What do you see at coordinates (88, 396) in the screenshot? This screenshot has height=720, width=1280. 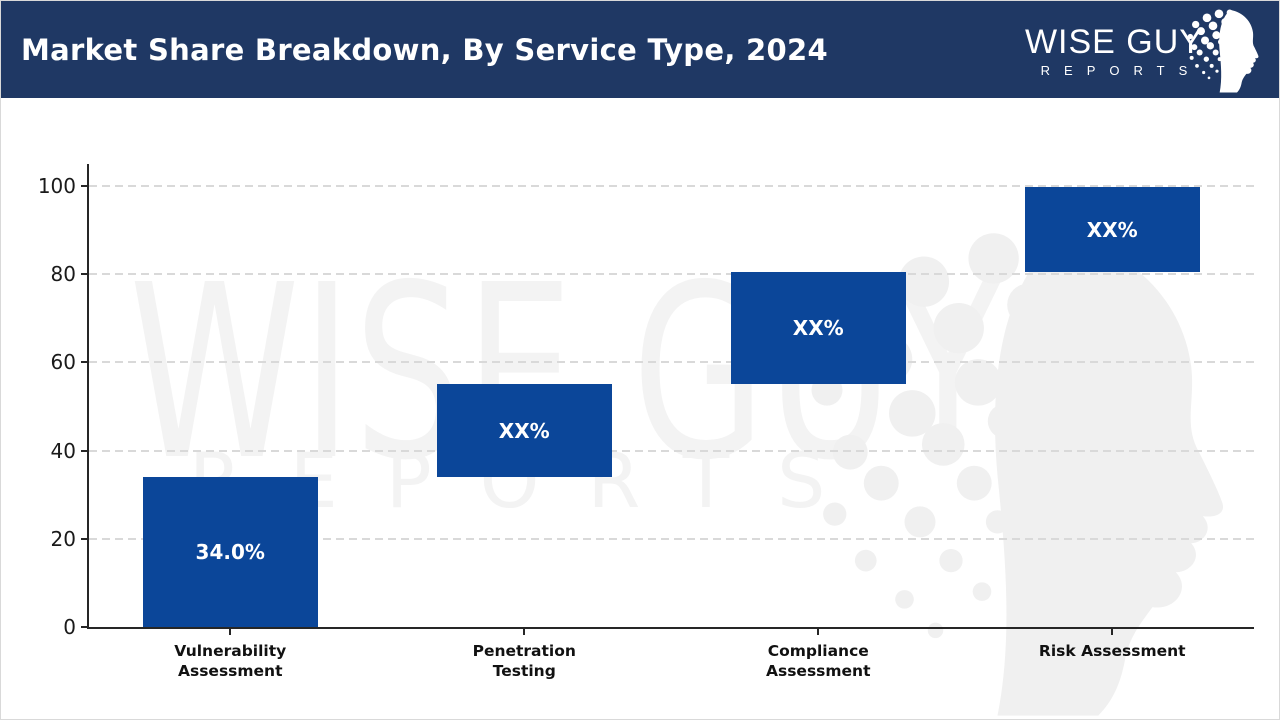 I see `y-axis-spine` at bounding box center [88, 396].